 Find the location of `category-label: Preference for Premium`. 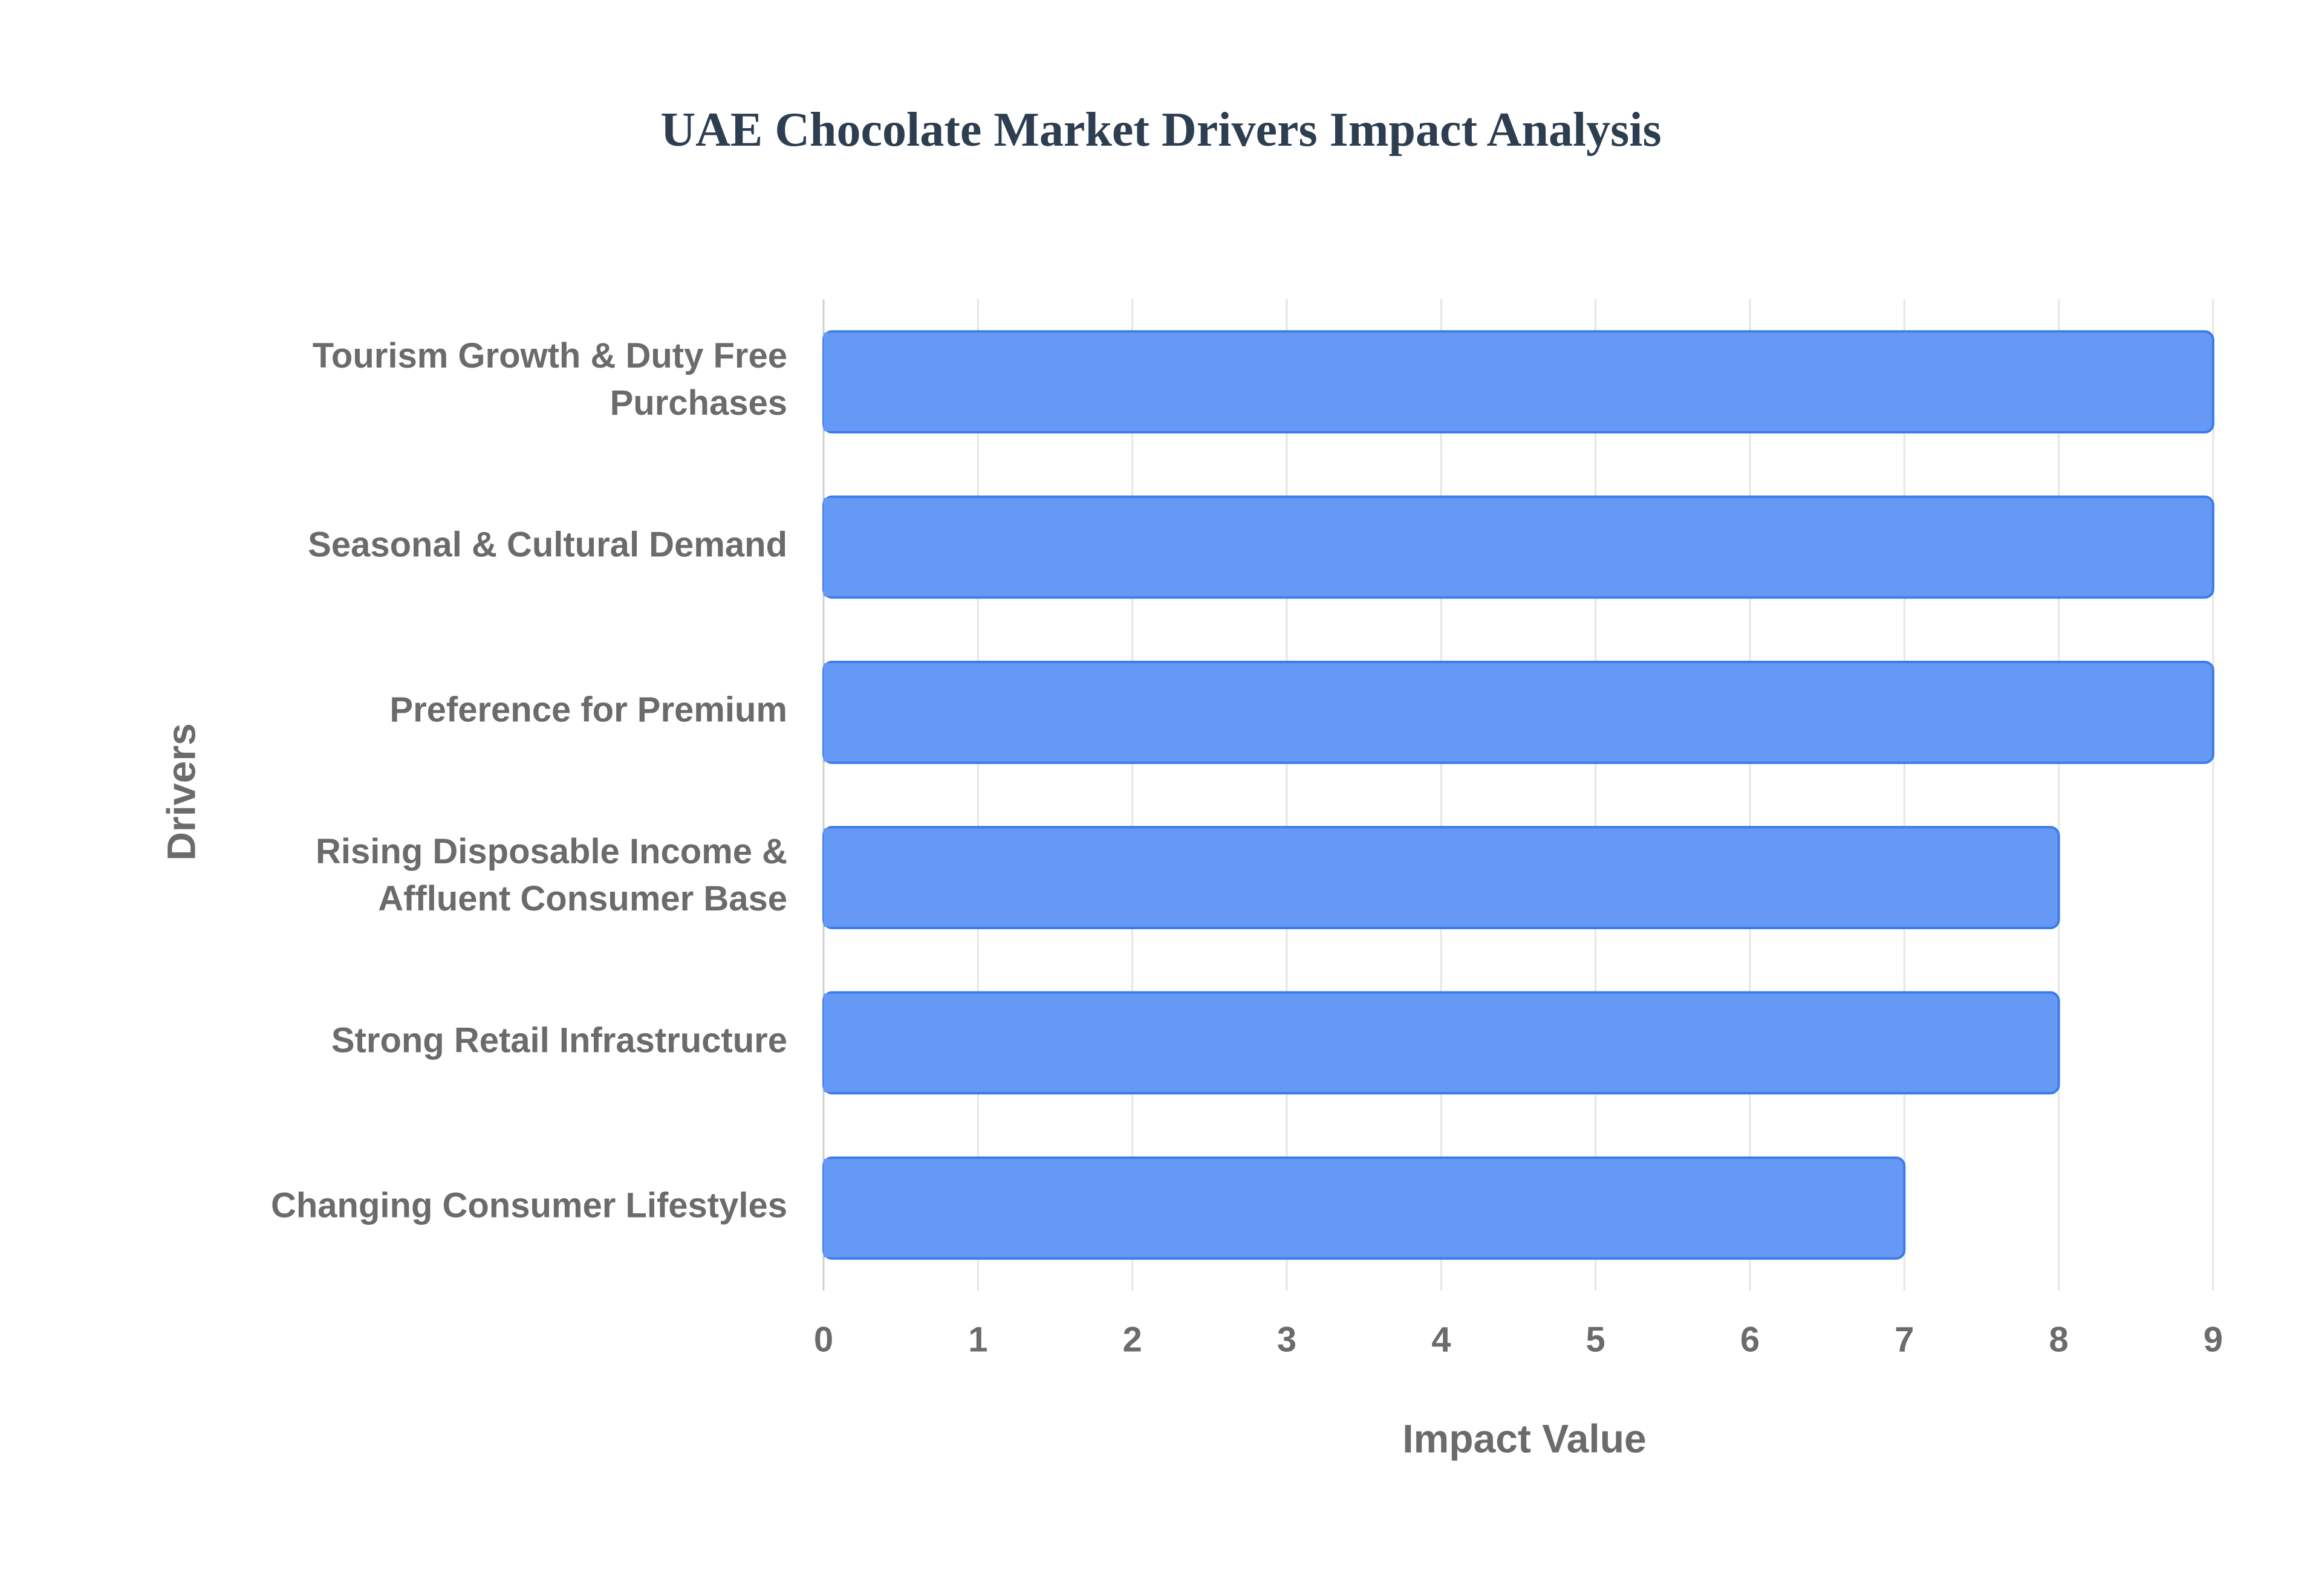

category-label: Preference for Premium is located at coordinates (588, 710).